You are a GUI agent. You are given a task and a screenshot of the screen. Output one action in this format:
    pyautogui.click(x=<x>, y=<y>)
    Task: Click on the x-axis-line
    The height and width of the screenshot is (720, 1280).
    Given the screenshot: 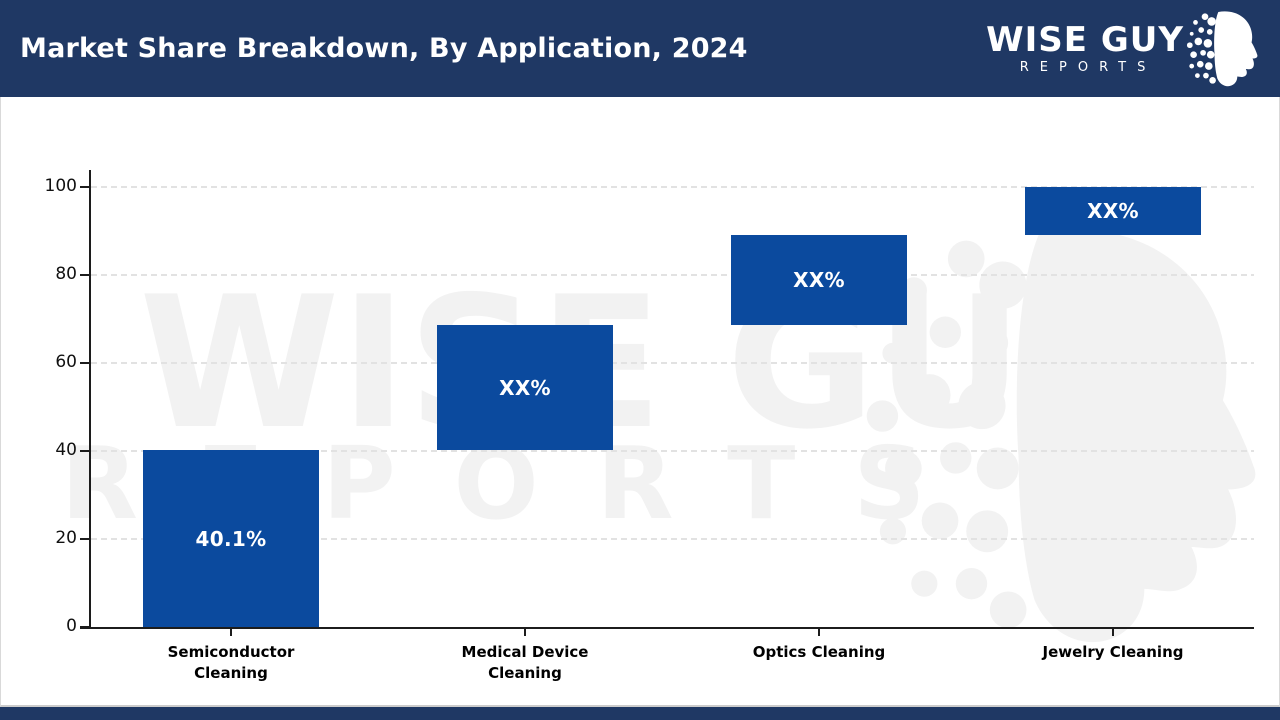 What is the action you would take?
    pyautogui.click(x=667, y=628)
    